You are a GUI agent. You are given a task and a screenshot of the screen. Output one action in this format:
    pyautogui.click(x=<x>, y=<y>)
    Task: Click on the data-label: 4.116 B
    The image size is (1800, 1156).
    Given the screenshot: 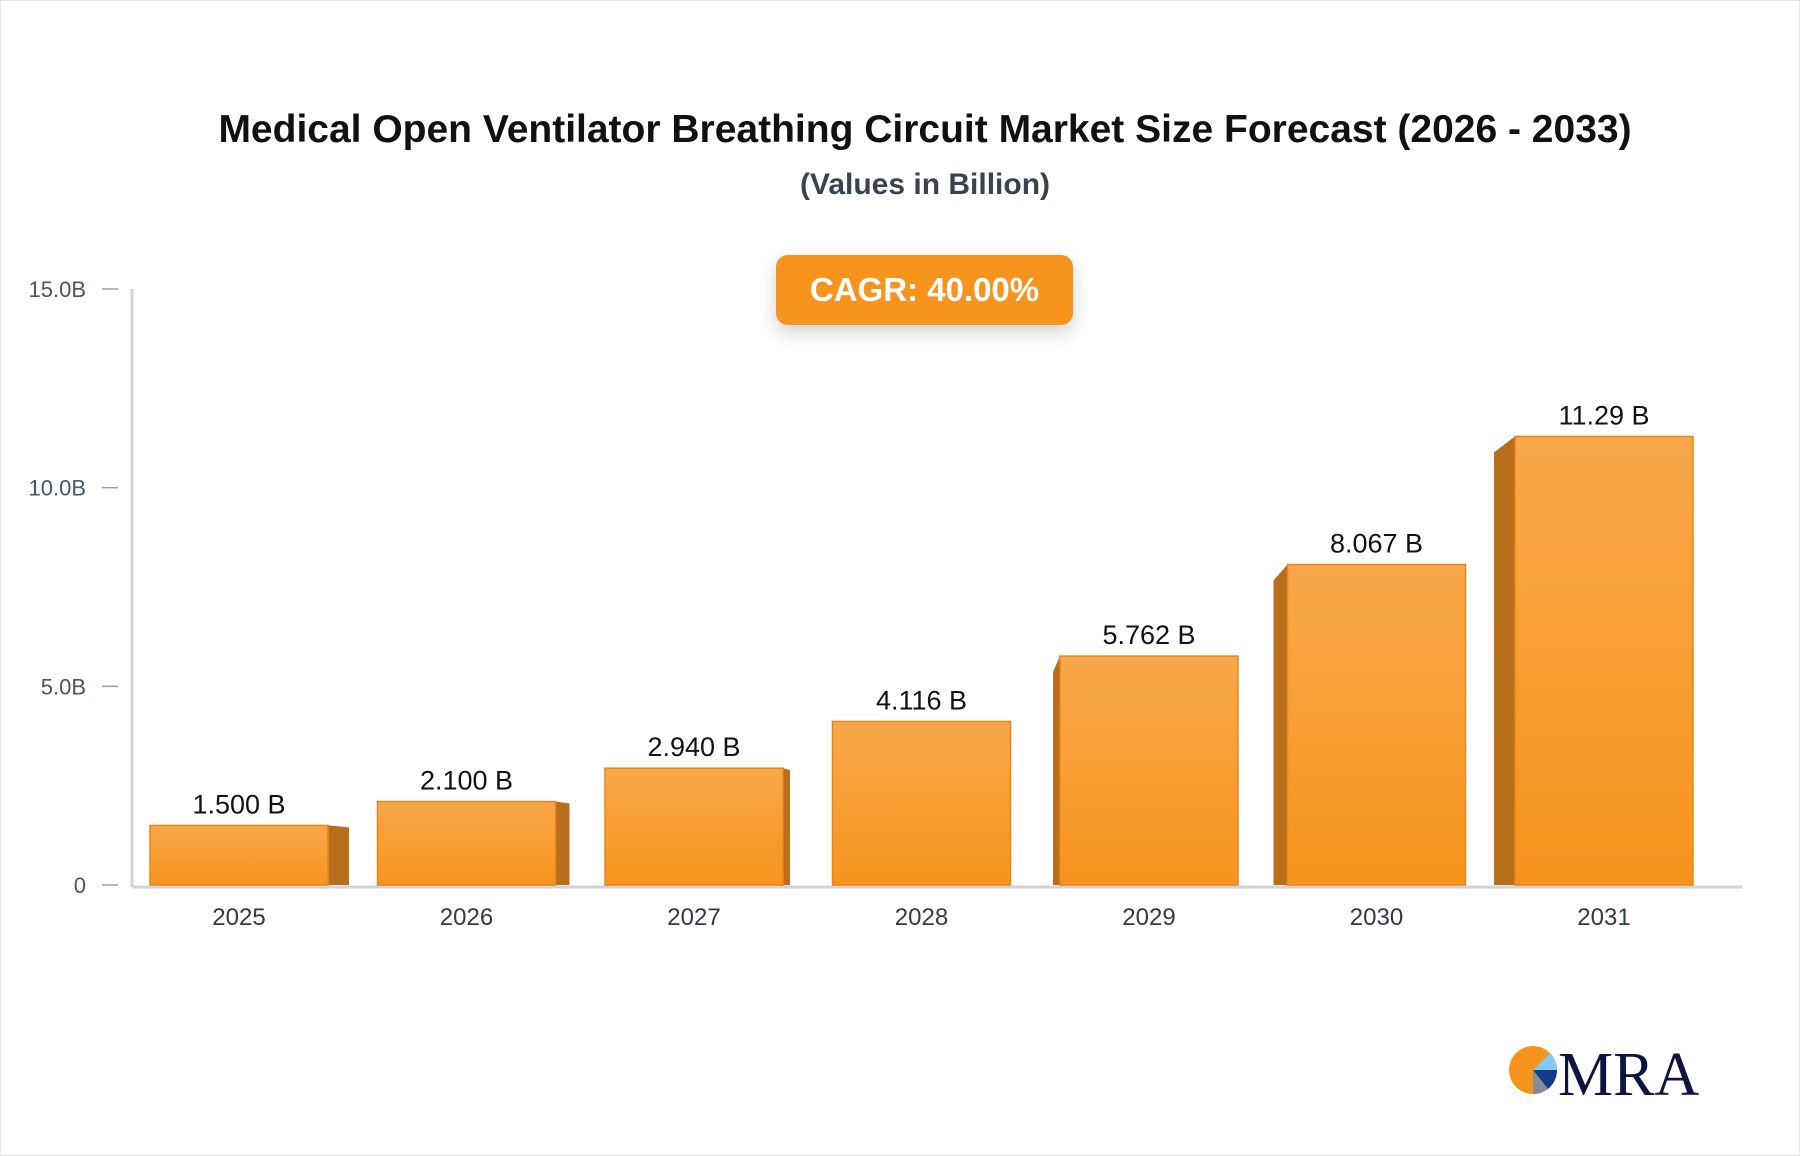 What is the action you would take?
    pyautogui.click(x=921, y=700)
    